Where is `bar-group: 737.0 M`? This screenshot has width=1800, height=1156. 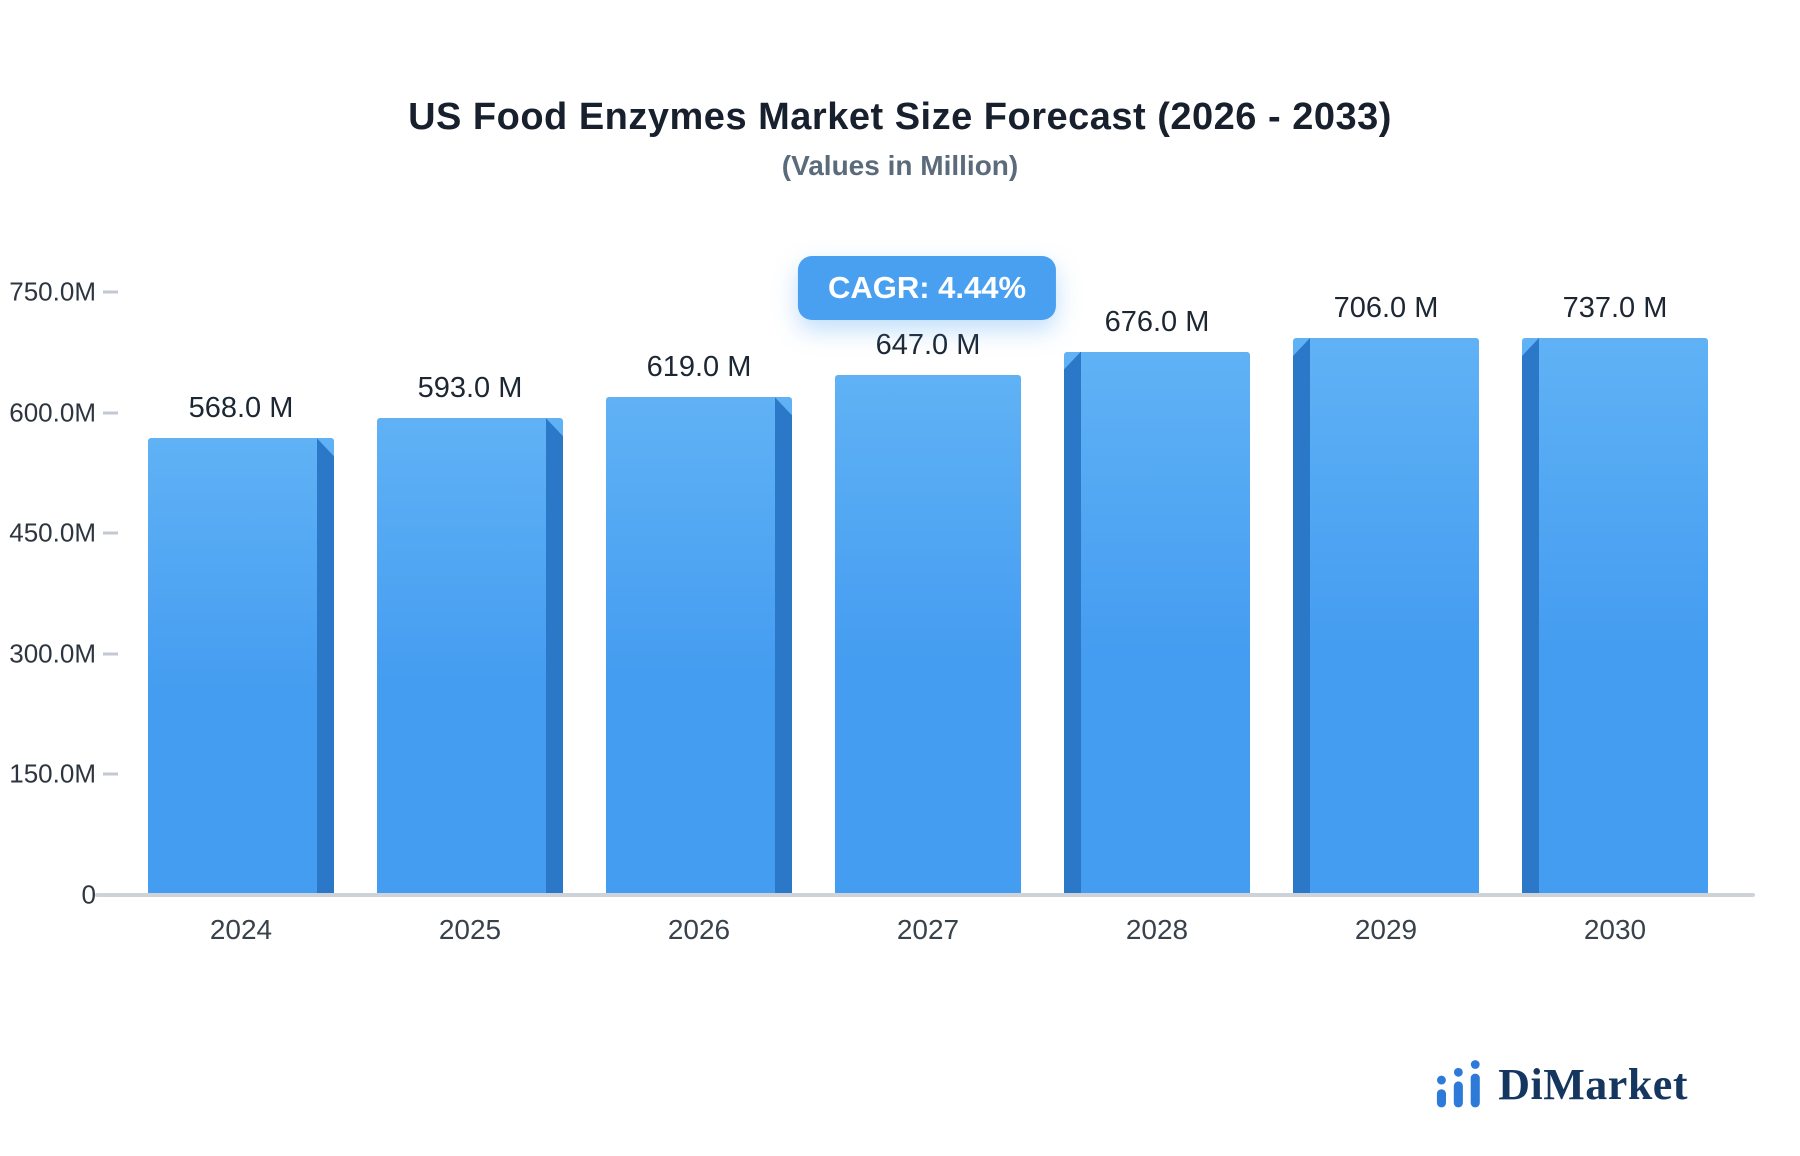
bar-group: 737.0 M is located at coordinates (1615, 593).